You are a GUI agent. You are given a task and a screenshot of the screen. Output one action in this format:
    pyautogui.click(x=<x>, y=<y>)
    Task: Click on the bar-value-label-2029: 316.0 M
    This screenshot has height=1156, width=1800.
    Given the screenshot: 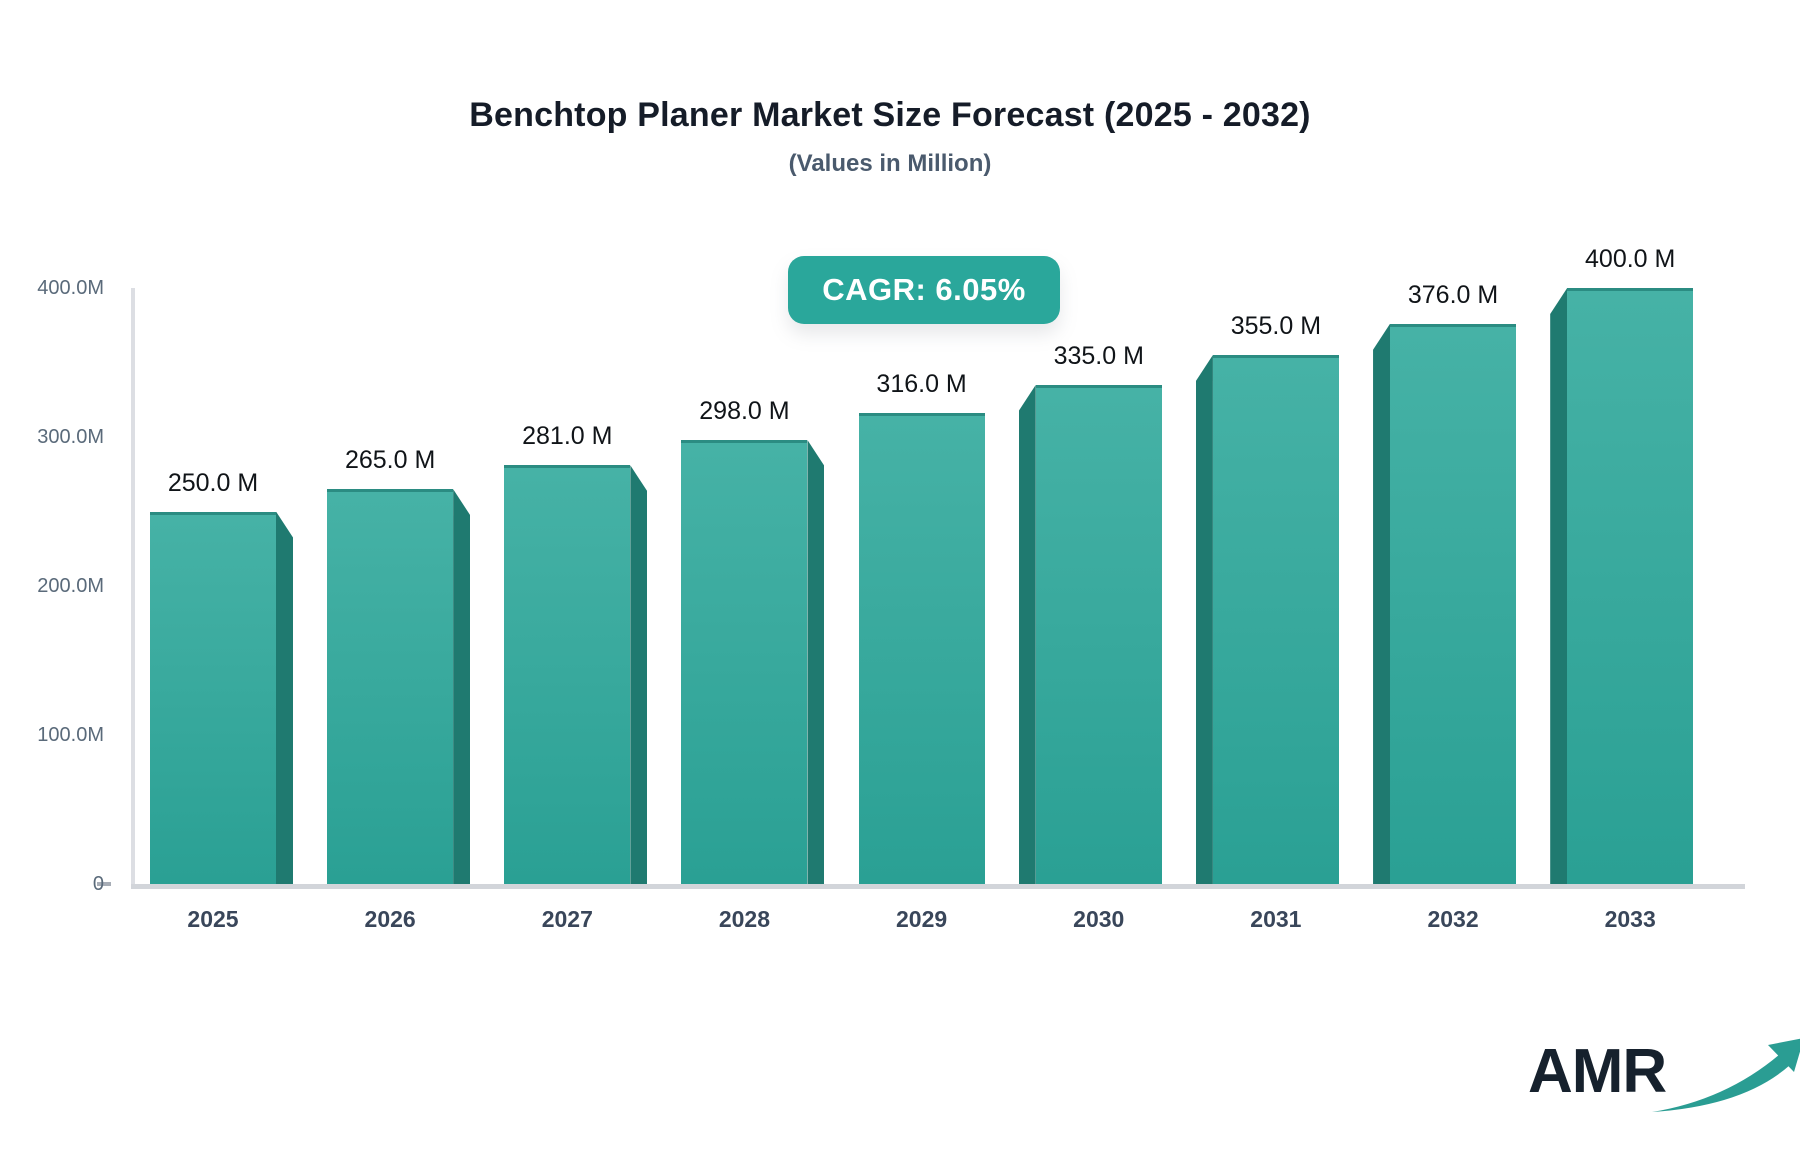 What is the action you would take?
    pyautogui.click(x=921, y=384)
    